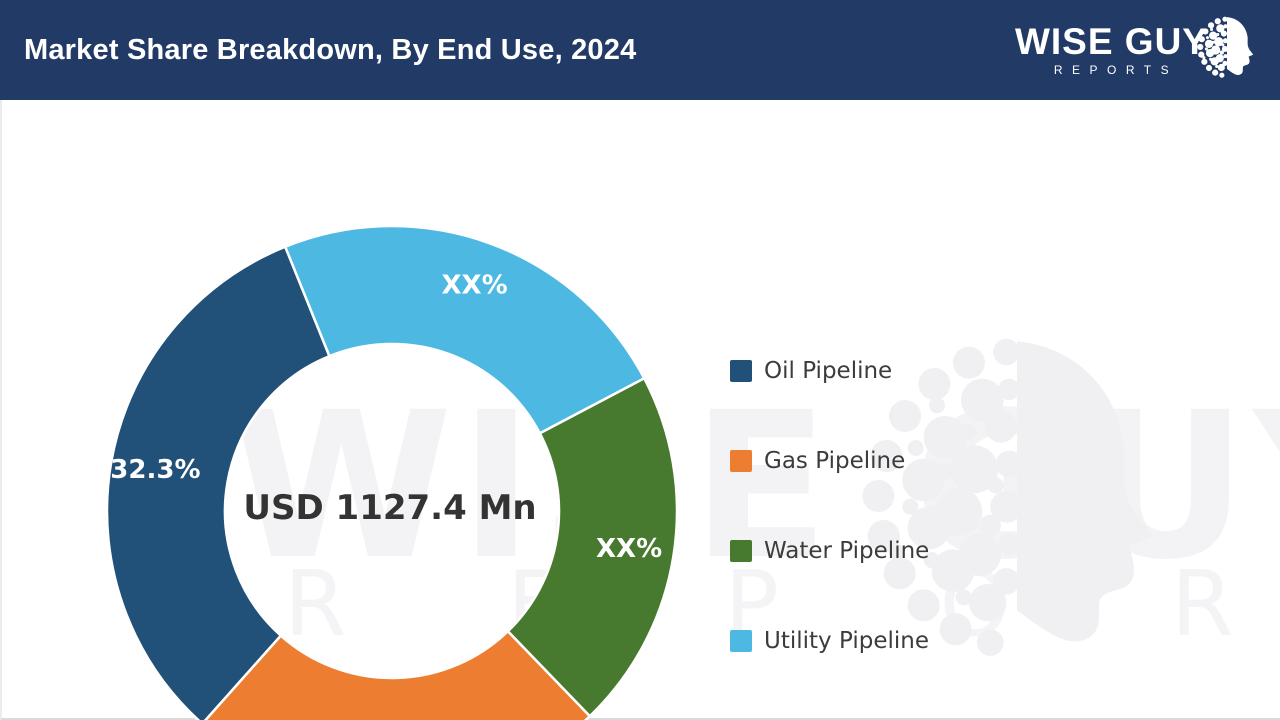 This screenshot has width=1280, height=720. Describe the element at coordinates (390, 508) in the screenshot. I see `chart-center-value: USD 1127.4 Mn` at that location.